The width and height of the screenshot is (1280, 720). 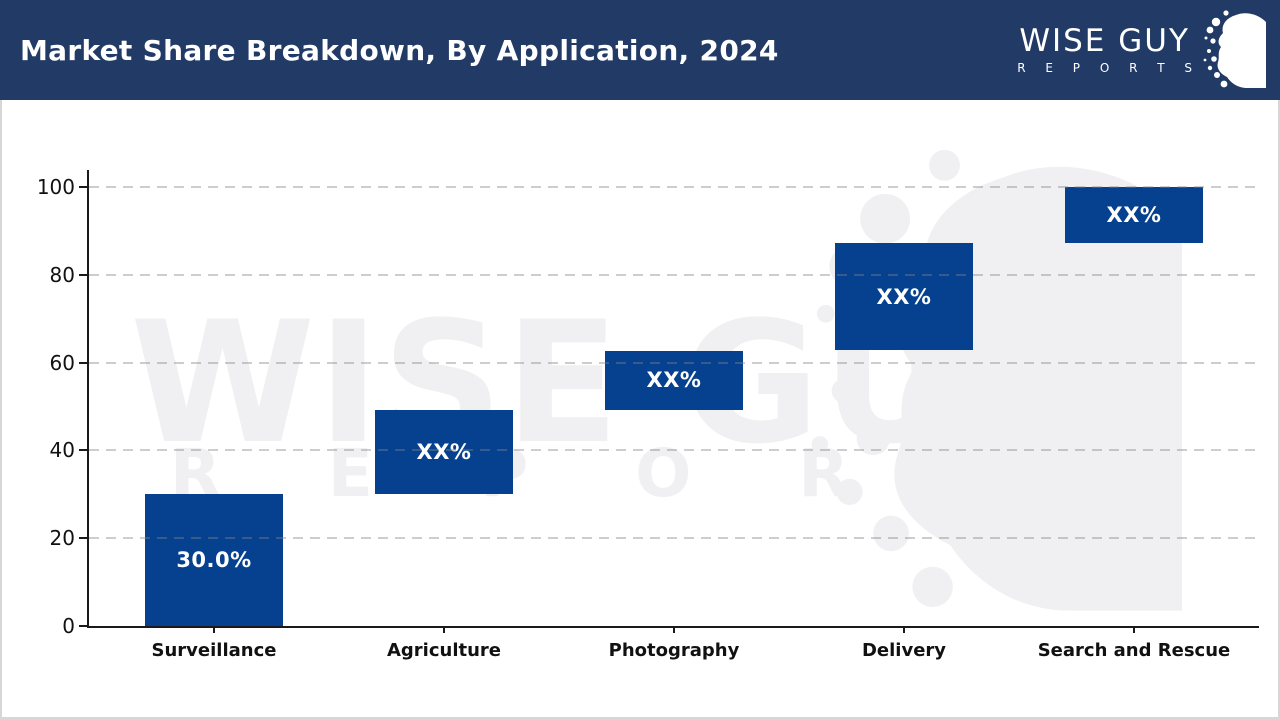 I want to click on bar-delivery: XX%, so click(x=904, y=296).